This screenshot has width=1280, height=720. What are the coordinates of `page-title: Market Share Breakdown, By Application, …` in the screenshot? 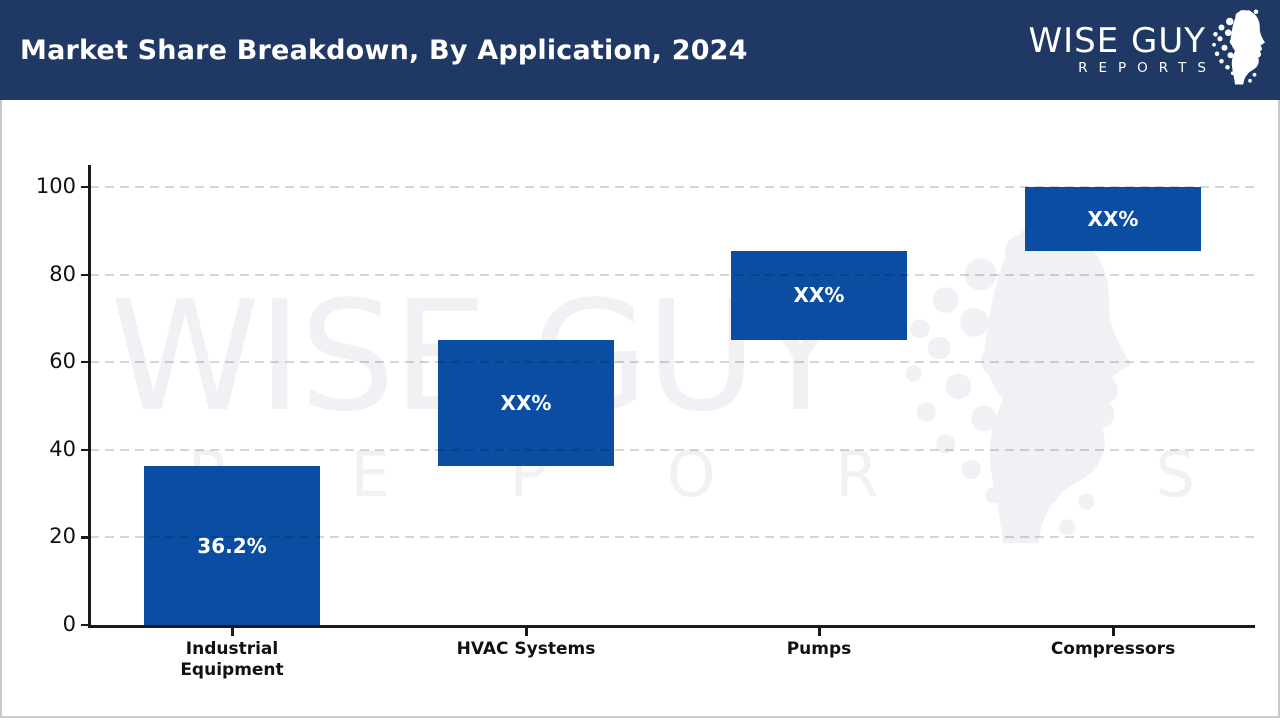 It's located at (384, 50).